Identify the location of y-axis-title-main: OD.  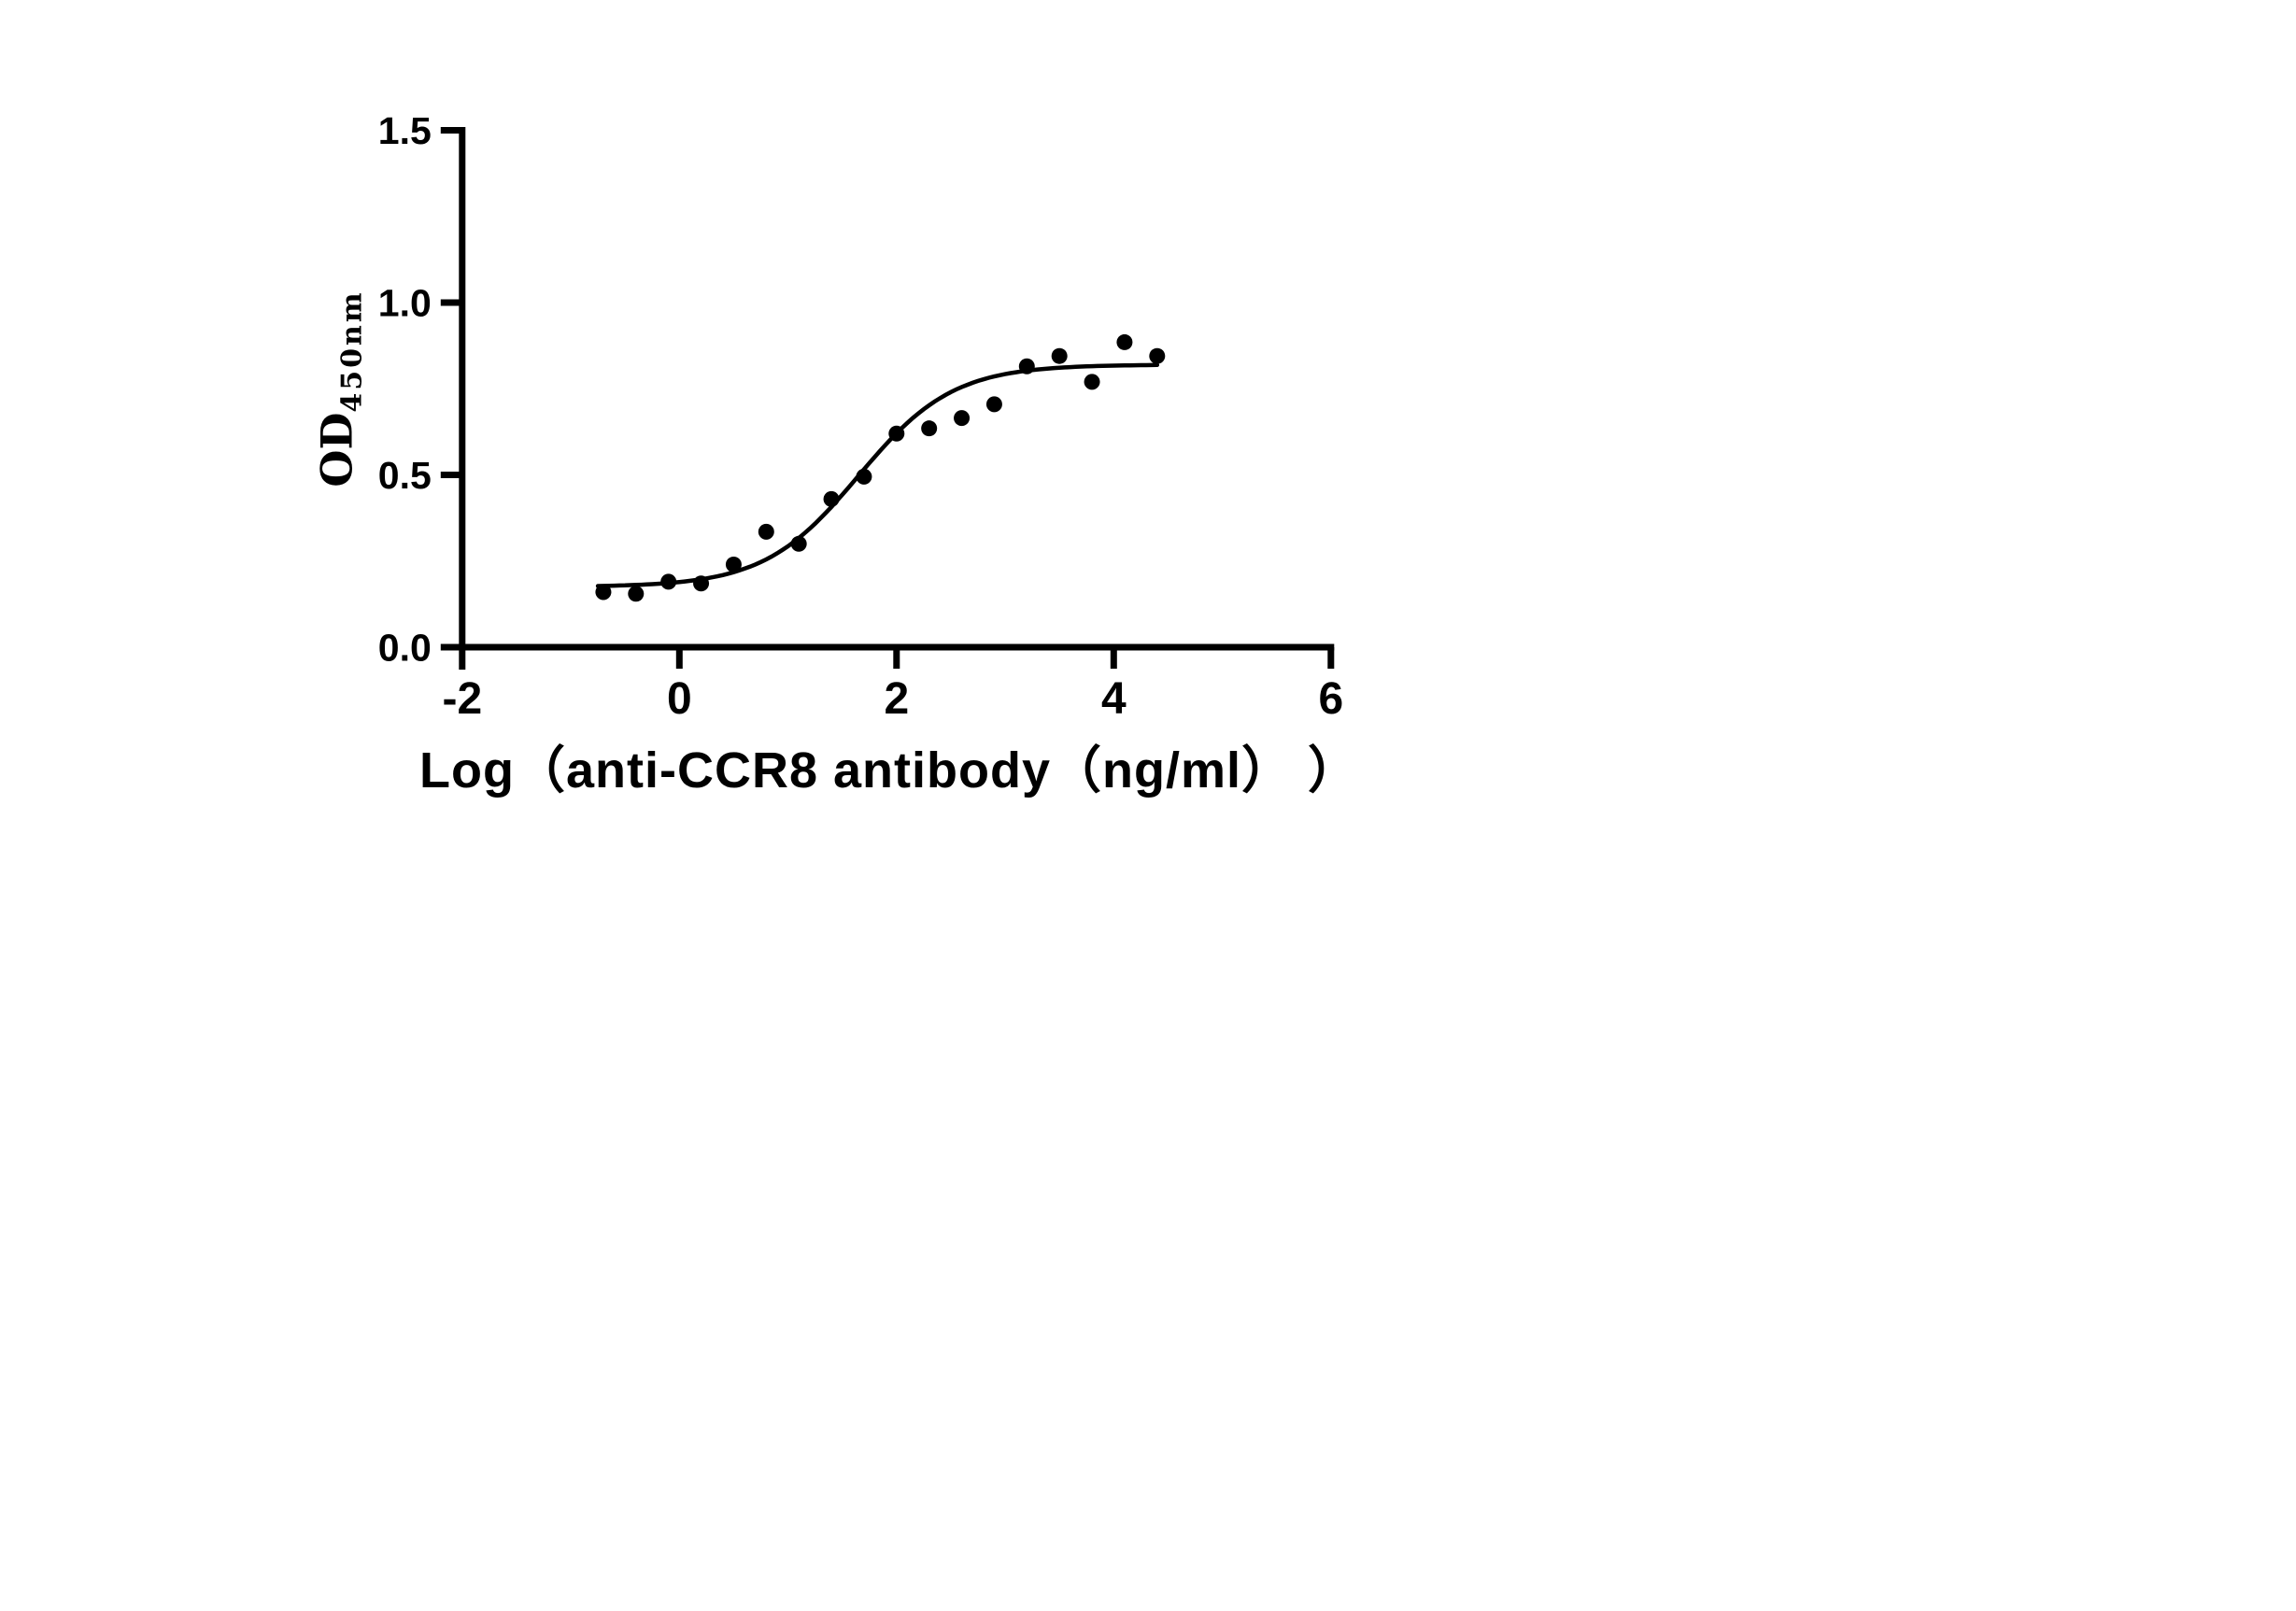
(337, 450).